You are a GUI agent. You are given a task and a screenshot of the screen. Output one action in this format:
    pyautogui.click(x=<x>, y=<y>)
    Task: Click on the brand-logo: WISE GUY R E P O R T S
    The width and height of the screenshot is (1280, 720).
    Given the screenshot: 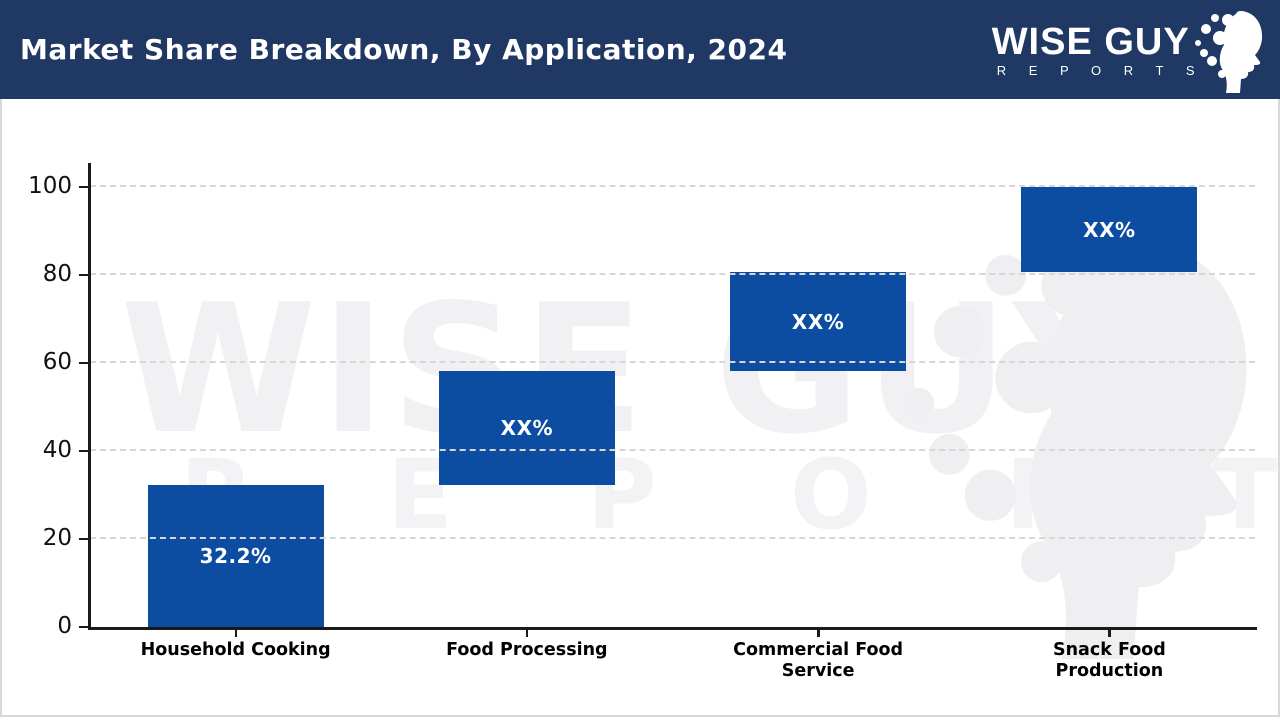 What is the action you would take?
    pyautogui.click(x=1128, y=50)
    